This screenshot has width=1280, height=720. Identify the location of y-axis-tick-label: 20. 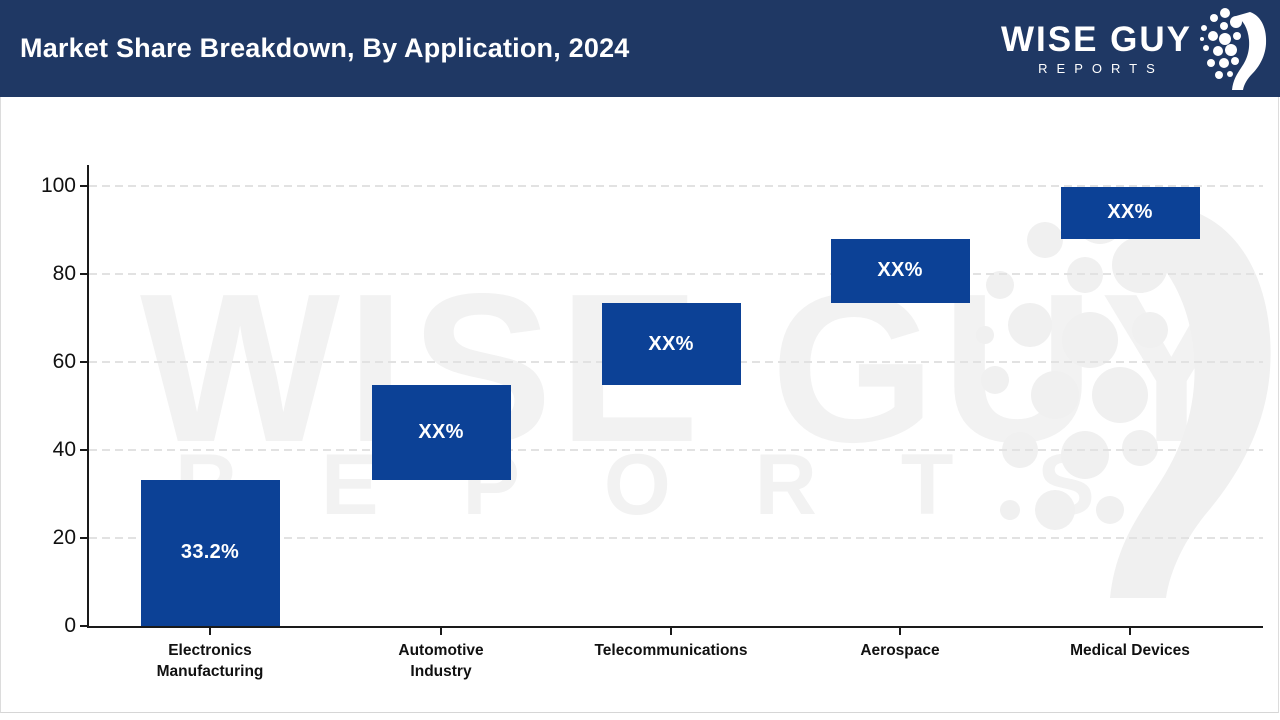
(64, 537).